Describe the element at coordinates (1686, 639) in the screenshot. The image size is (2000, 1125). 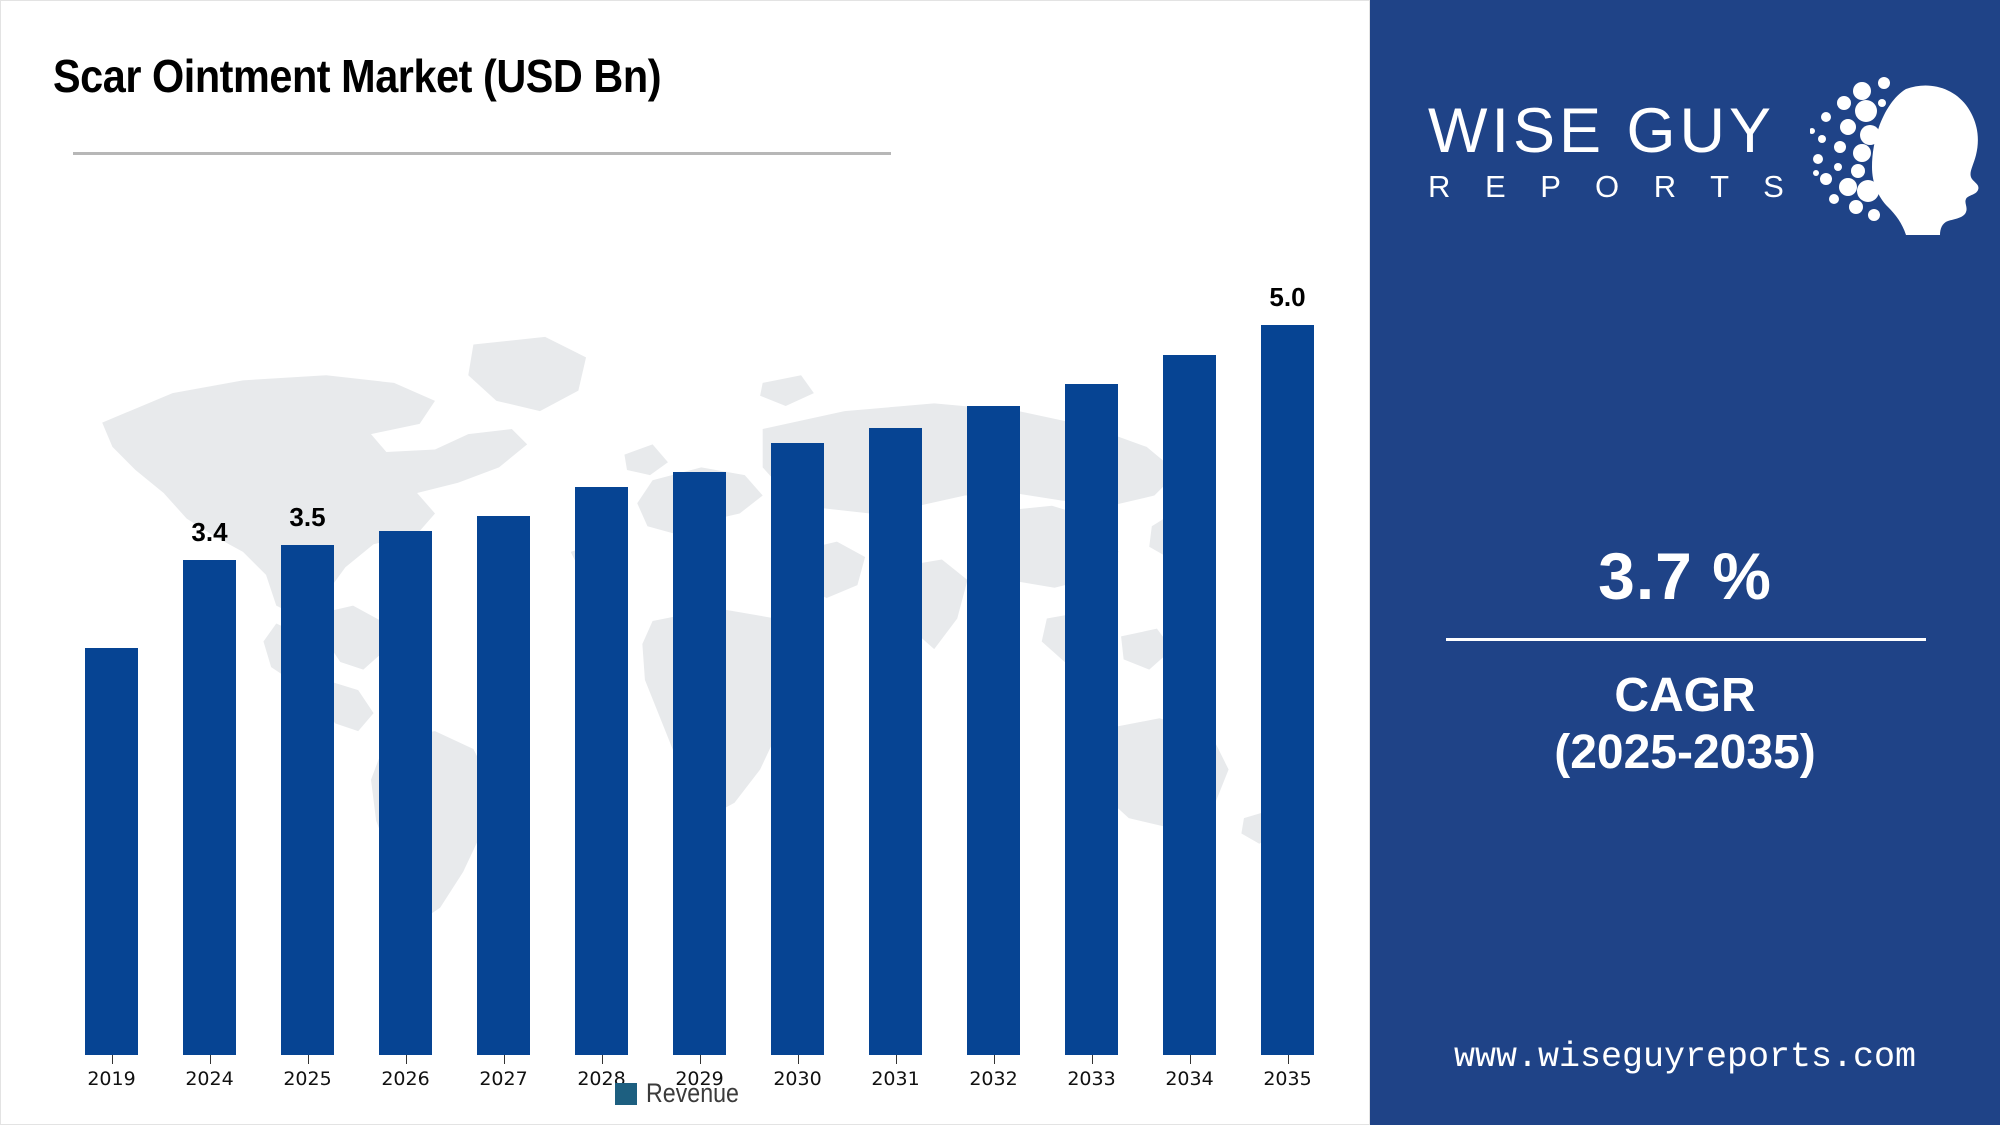
I see `cagr-divider` at that location.